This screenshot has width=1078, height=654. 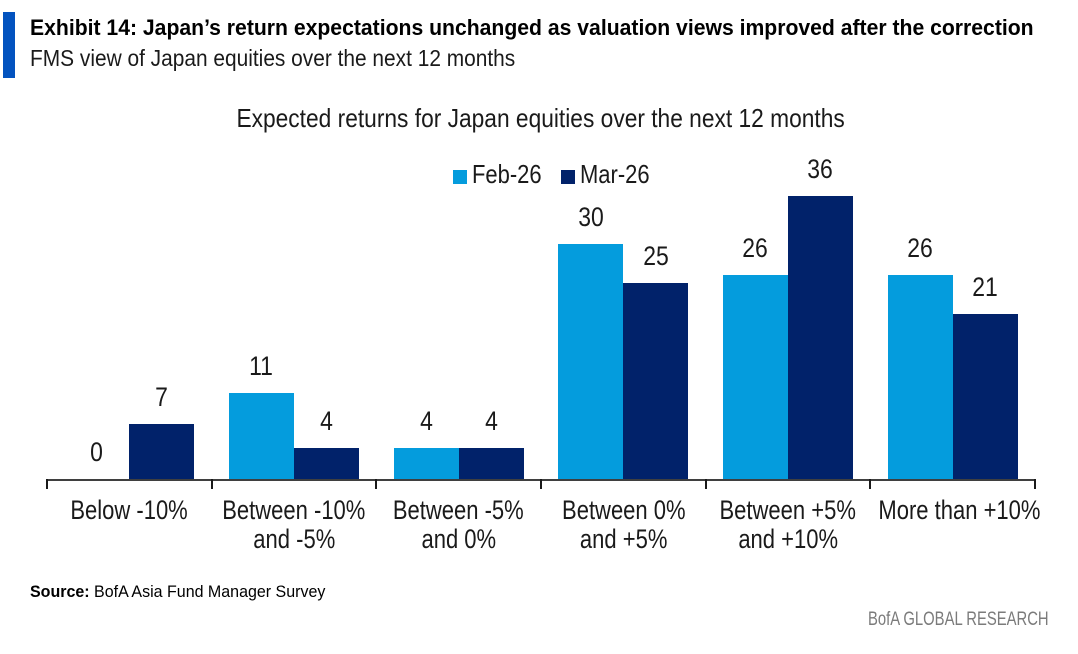 I want to click on x-axis-label-cat1: Below -10%, so click(x=129, y=510).